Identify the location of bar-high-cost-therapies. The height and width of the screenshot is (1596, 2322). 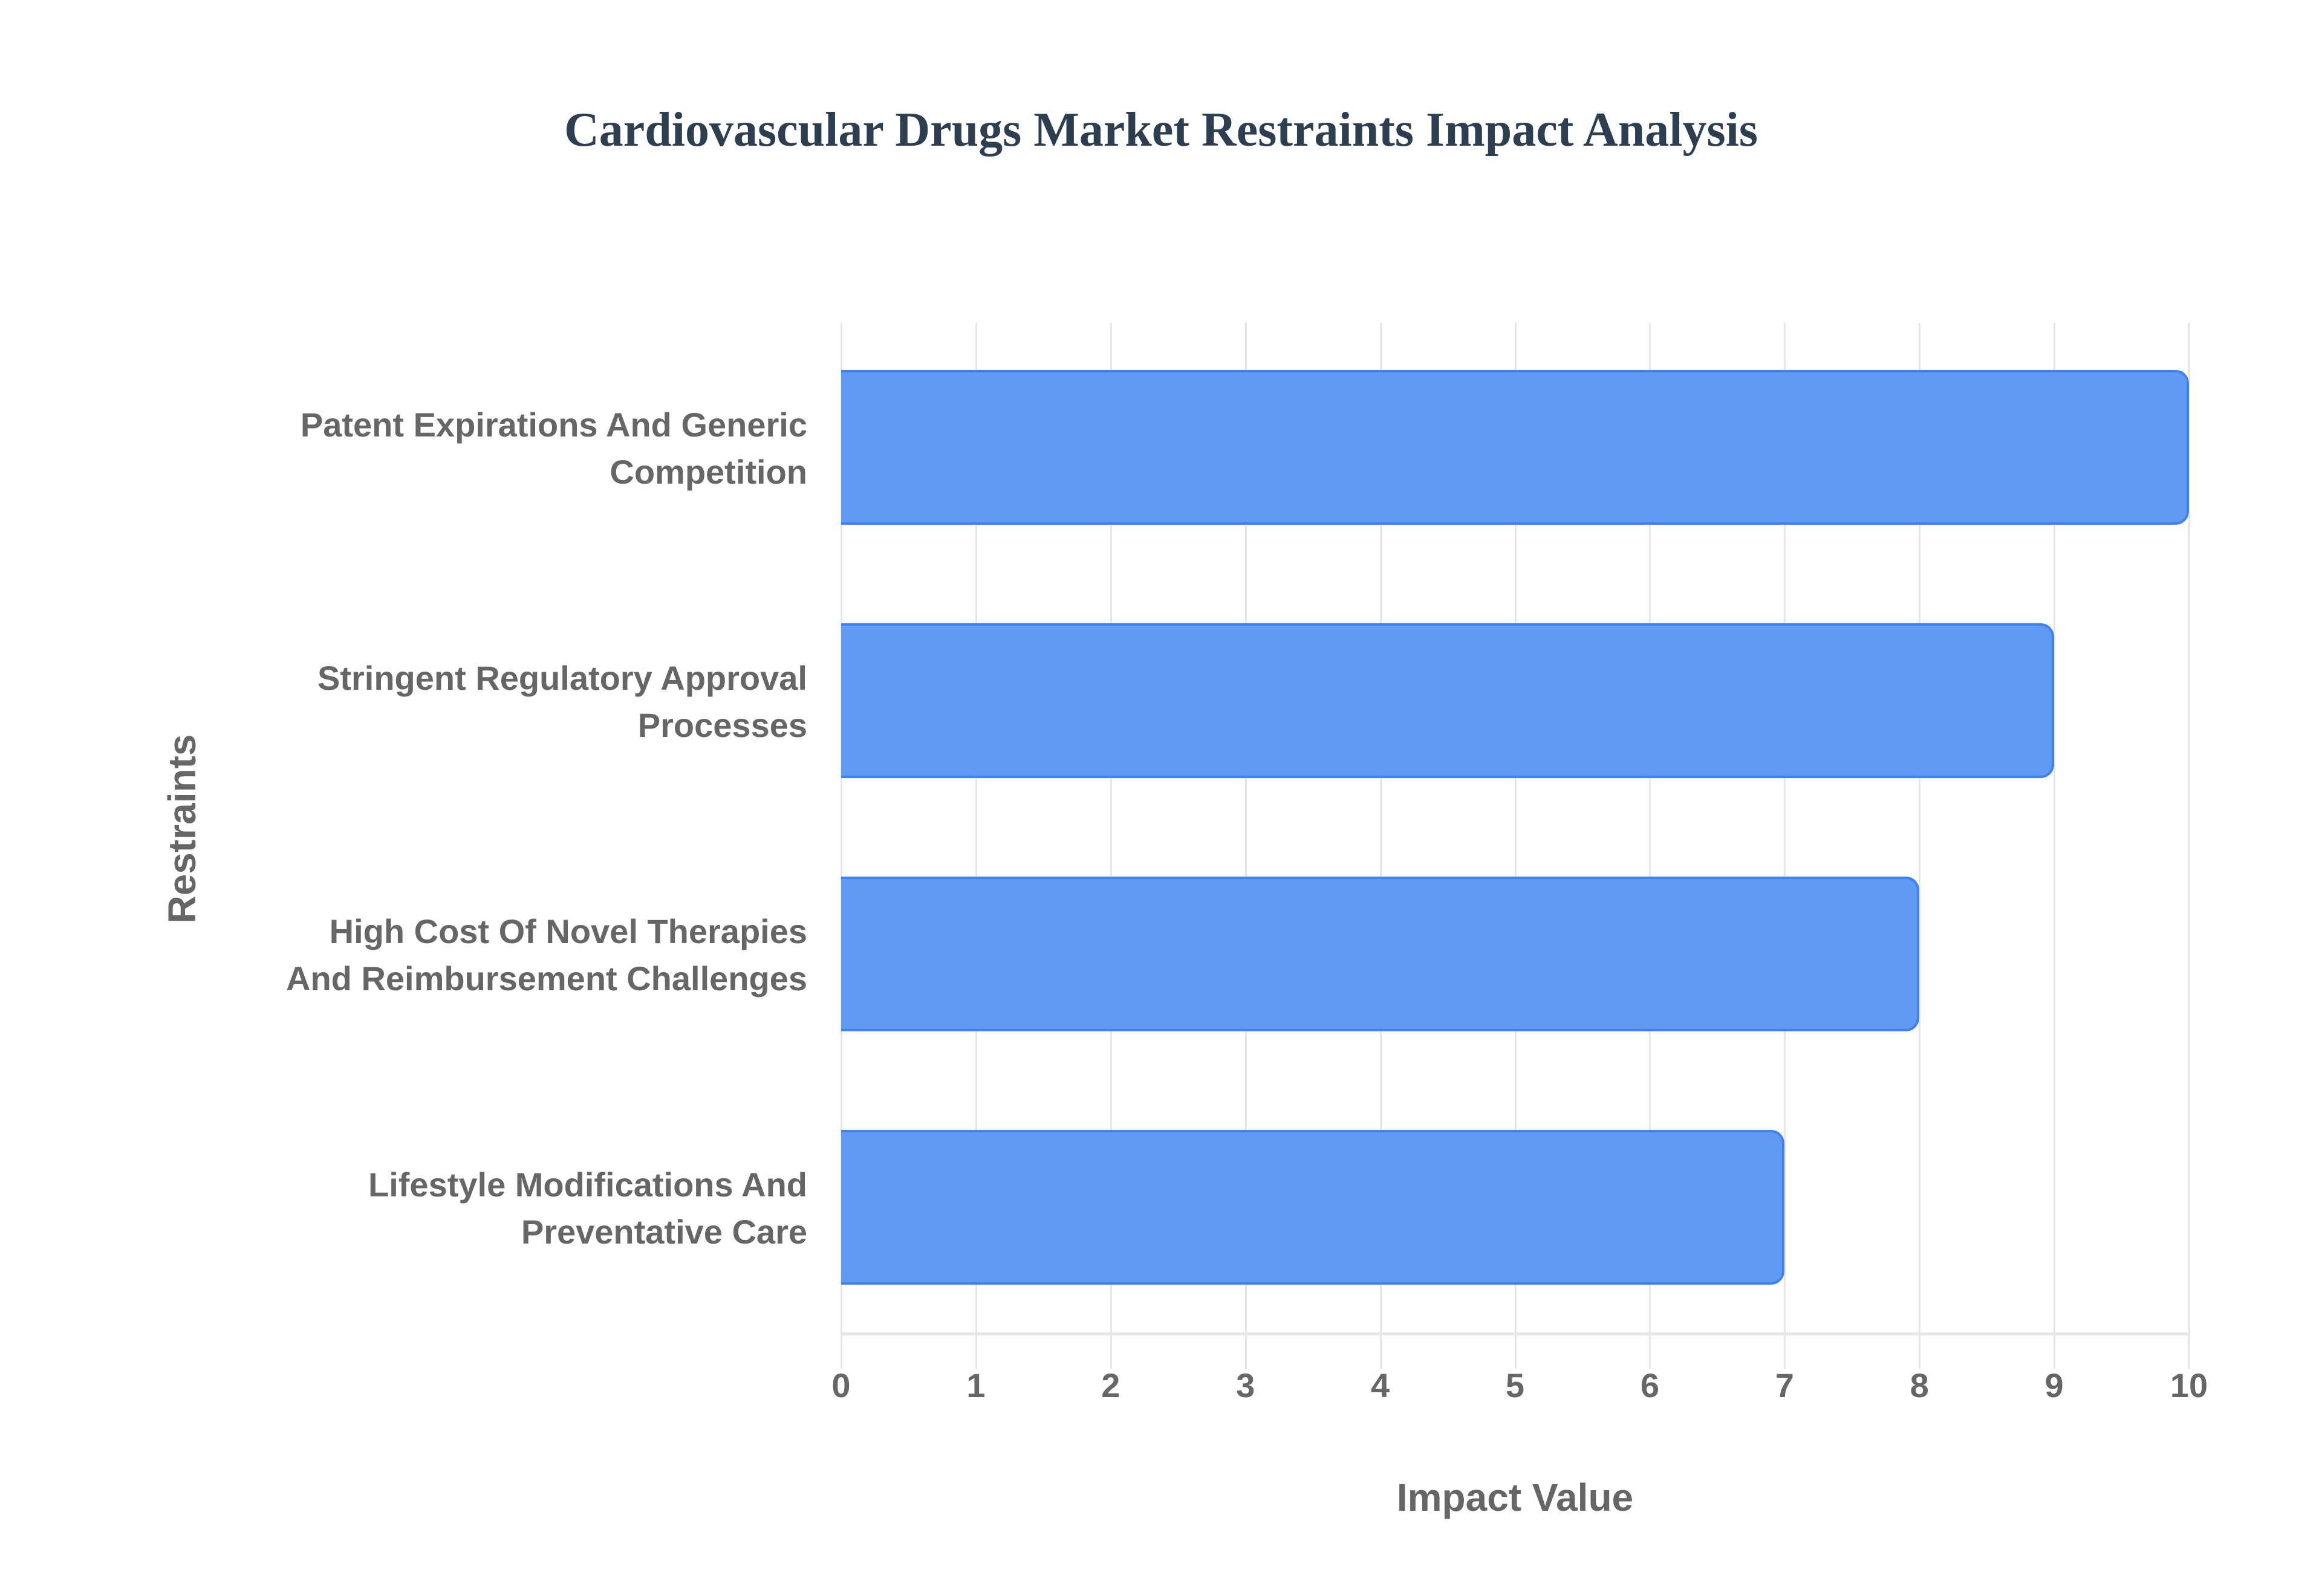
(1380, 954).